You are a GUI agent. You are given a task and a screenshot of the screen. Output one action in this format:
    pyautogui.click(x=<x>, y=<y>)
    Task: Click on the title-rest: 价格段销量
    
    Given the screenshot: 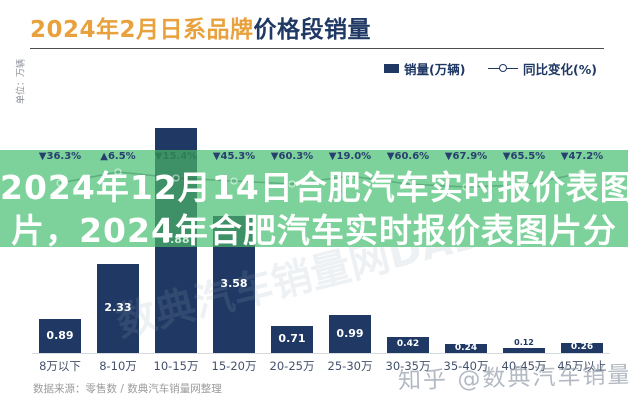 What is the action you would take?
    pyautogui.click(x=312, y=30)
    